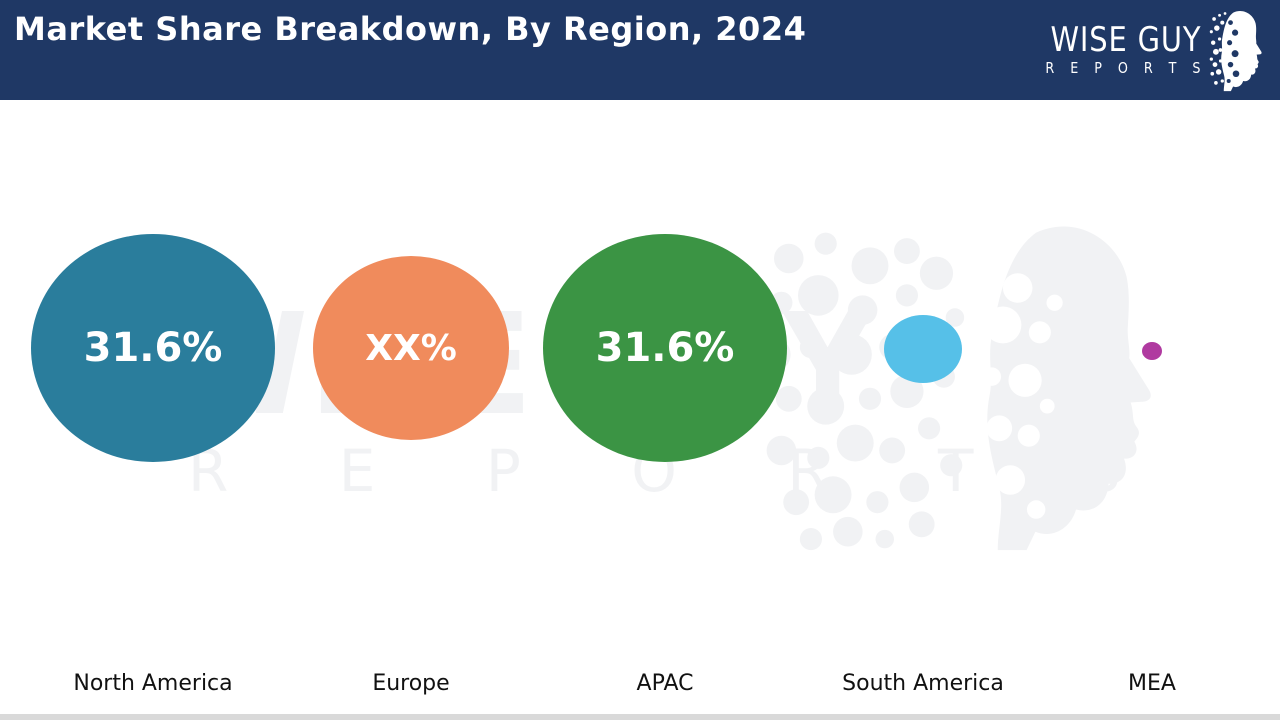 This screenshot has width=1280, height=720. I want to click on bubble-north-america: 31.6%, so click(153, 348).